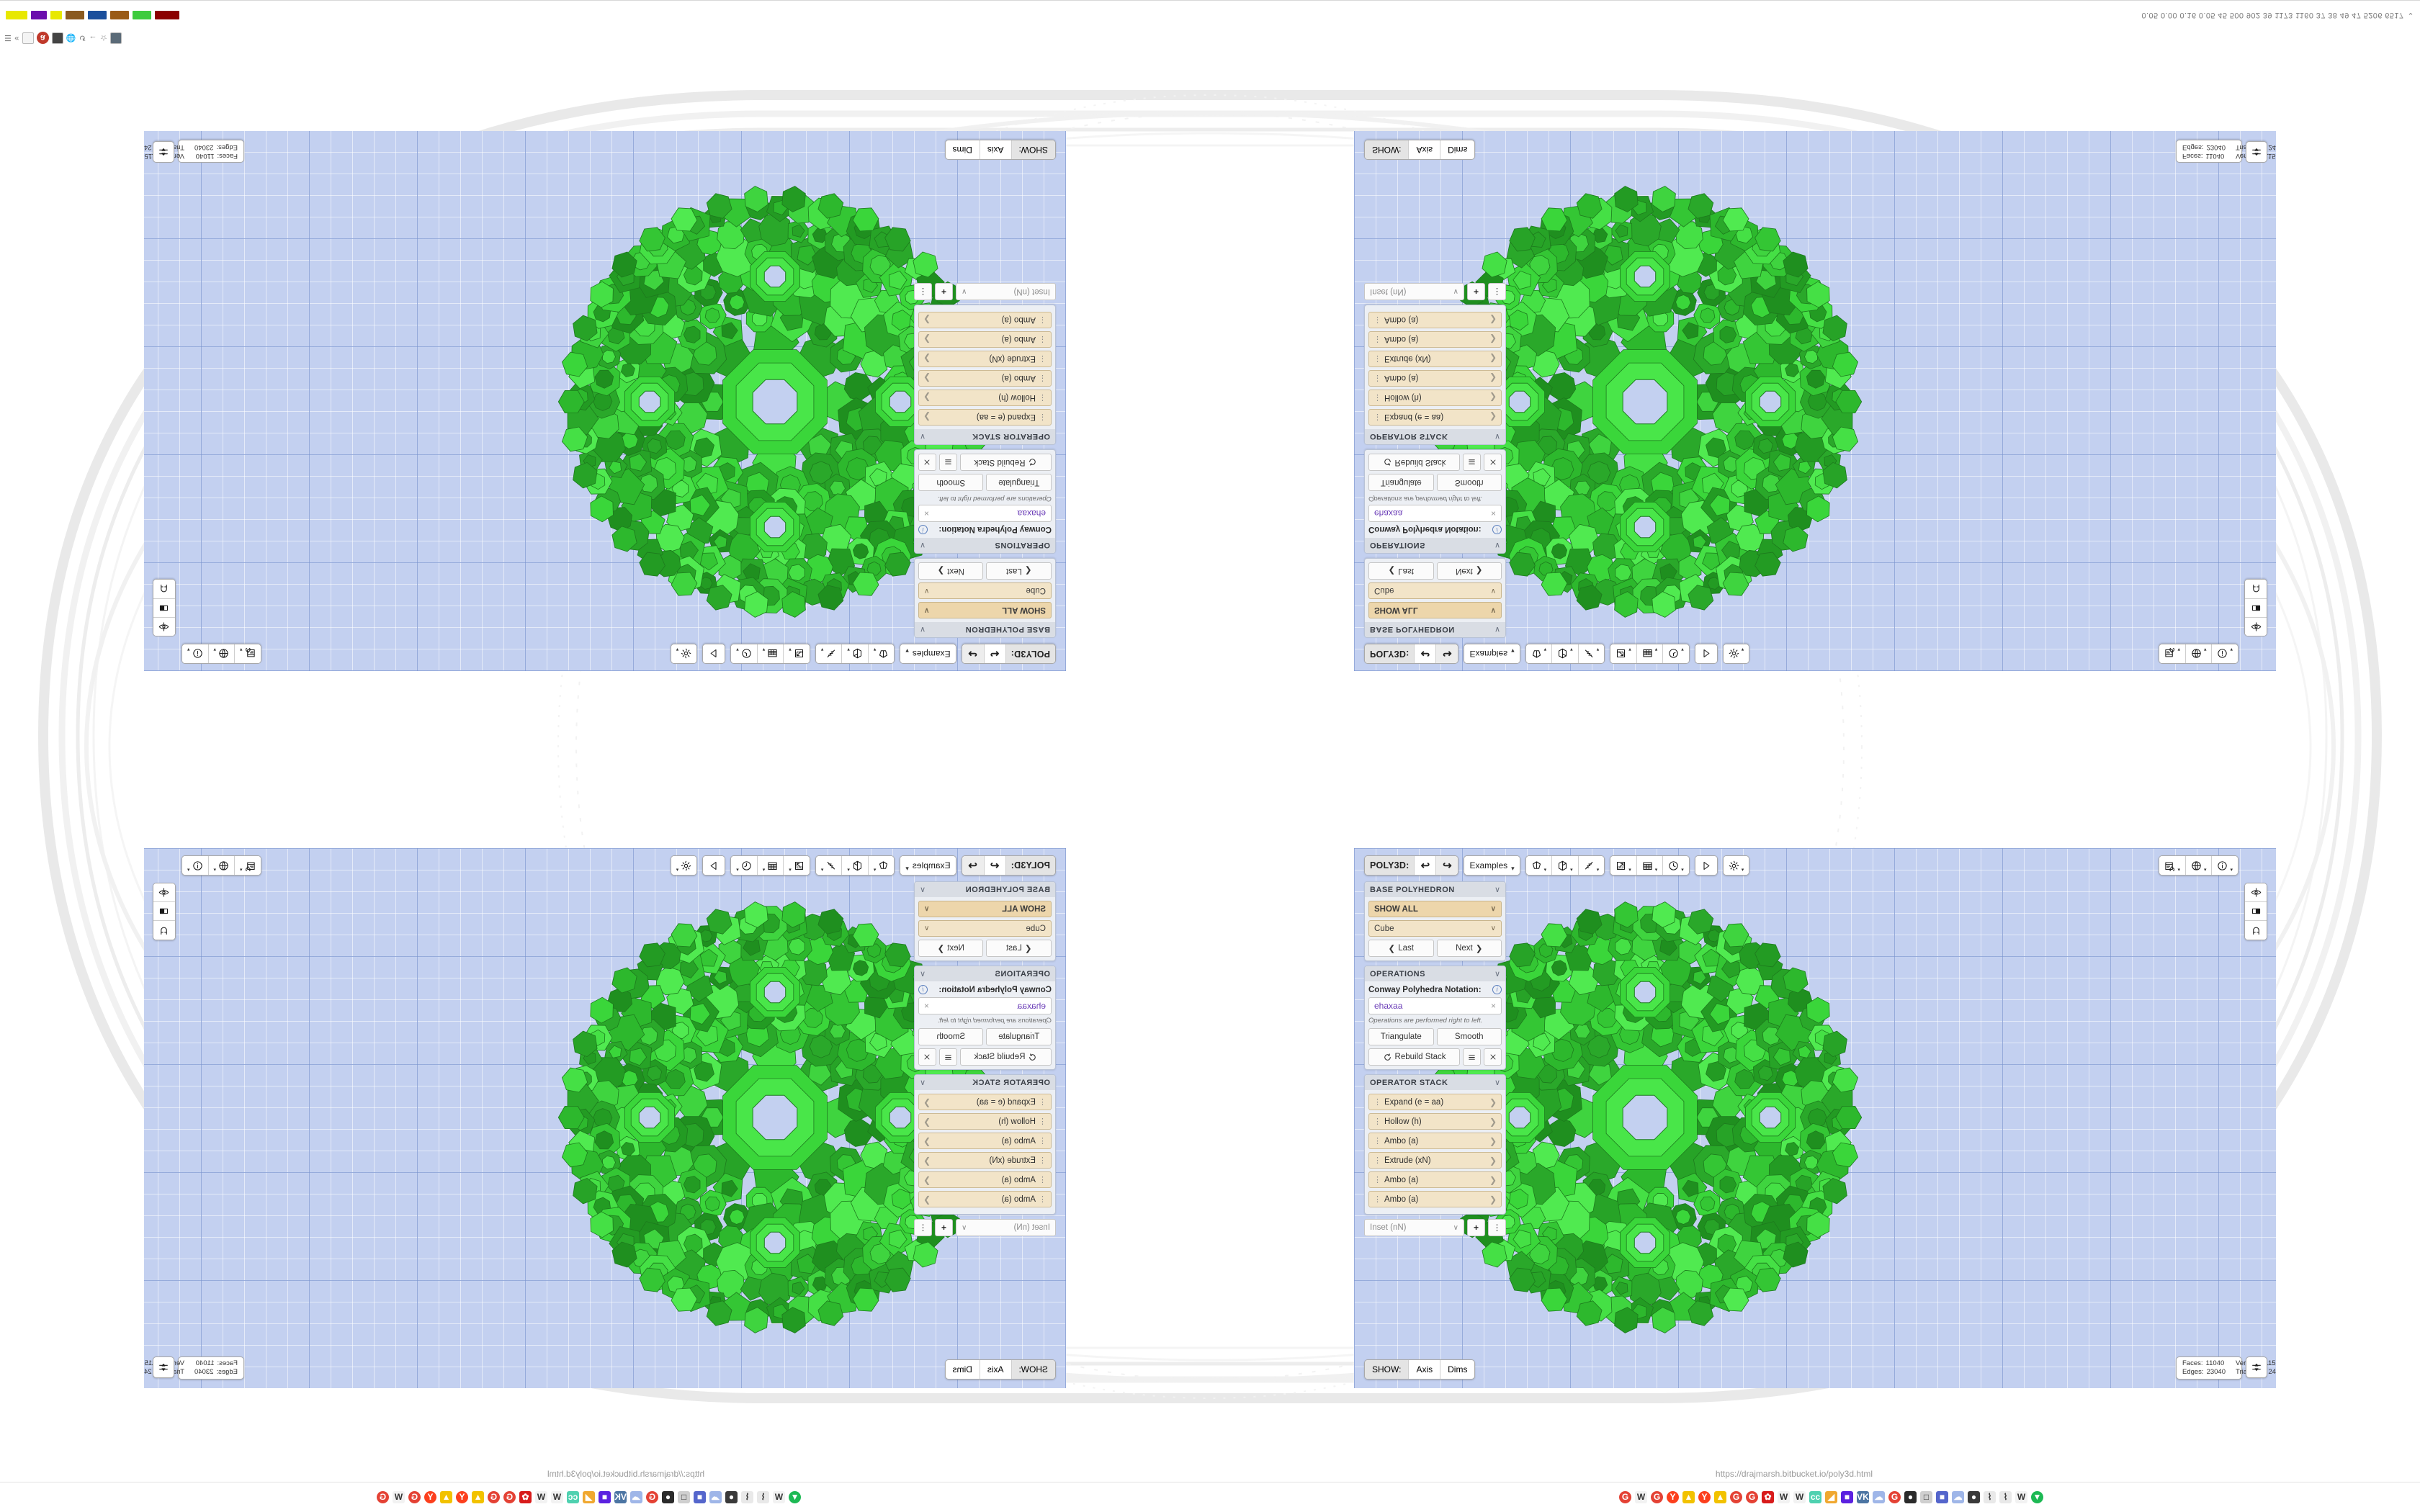 This screenshot has width=2420, height=1512. Describe the element at coordinates (573, 1497) in the screenshot. I see `cc-icon: cc` at that location.